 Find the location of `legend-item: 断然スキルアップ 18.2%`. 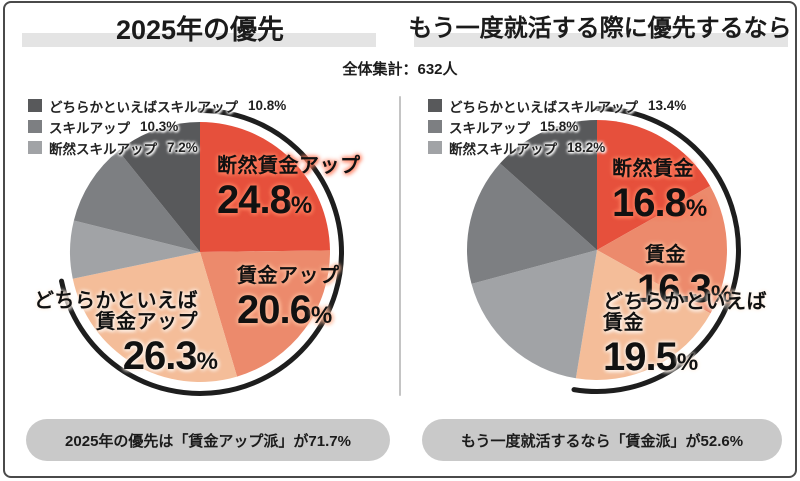

legend-item: 断然スキルアップ 18.2% is located at coordinates (557, 147).